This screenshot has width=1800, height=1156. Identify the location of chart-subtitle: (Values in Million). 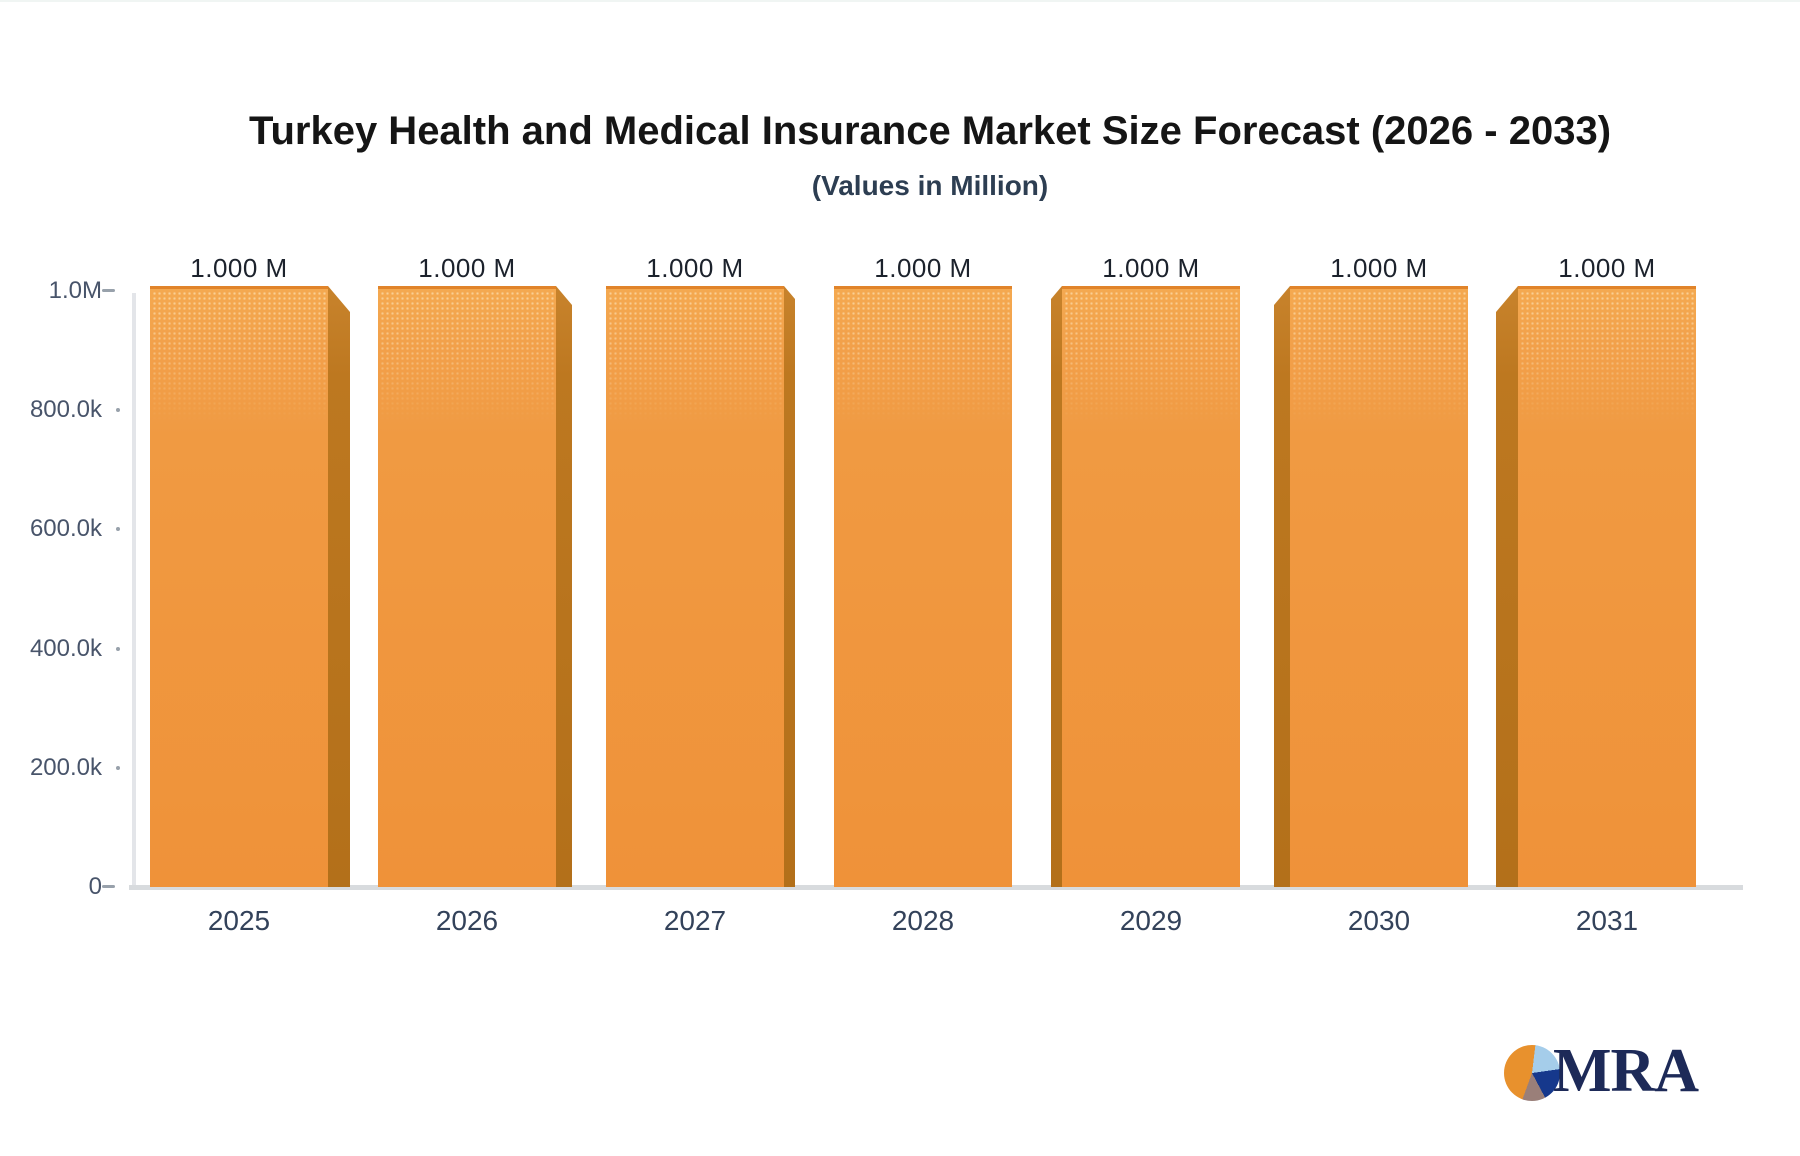
(930, 185).